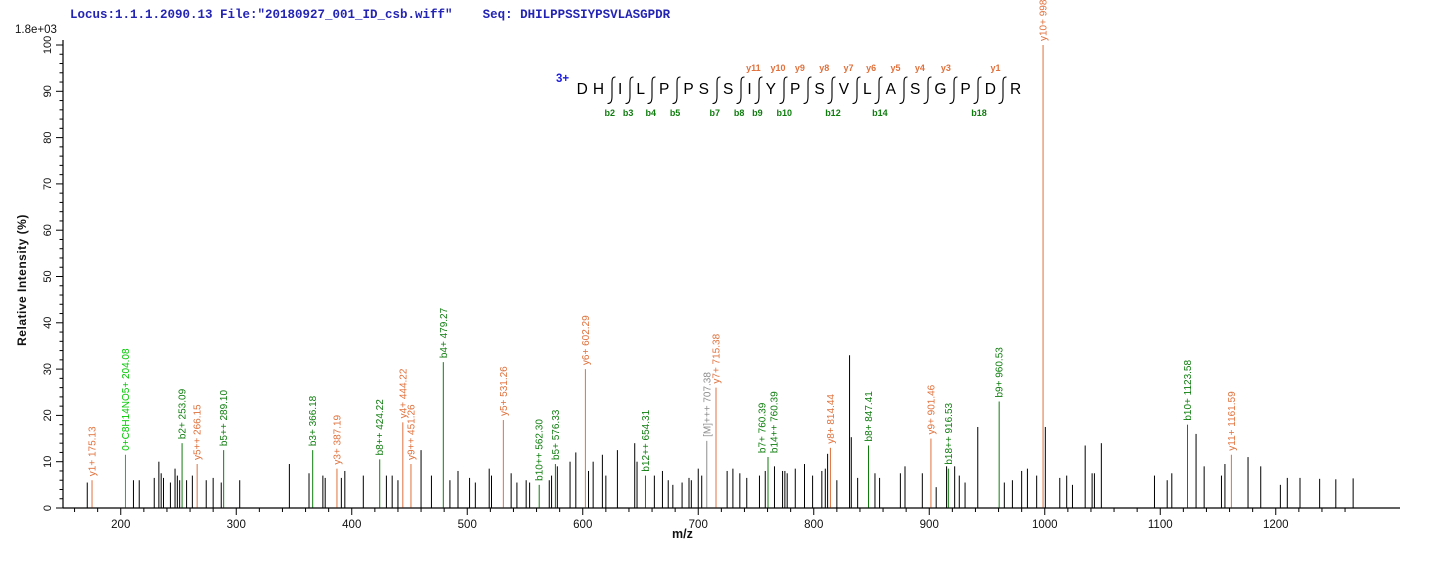 The width and height of the screenshot is (1436, 562). What do you see at coordinates (929, 525) in the screenshot?
I see `x-tick-label: 900` at bounding box center [929, 525].